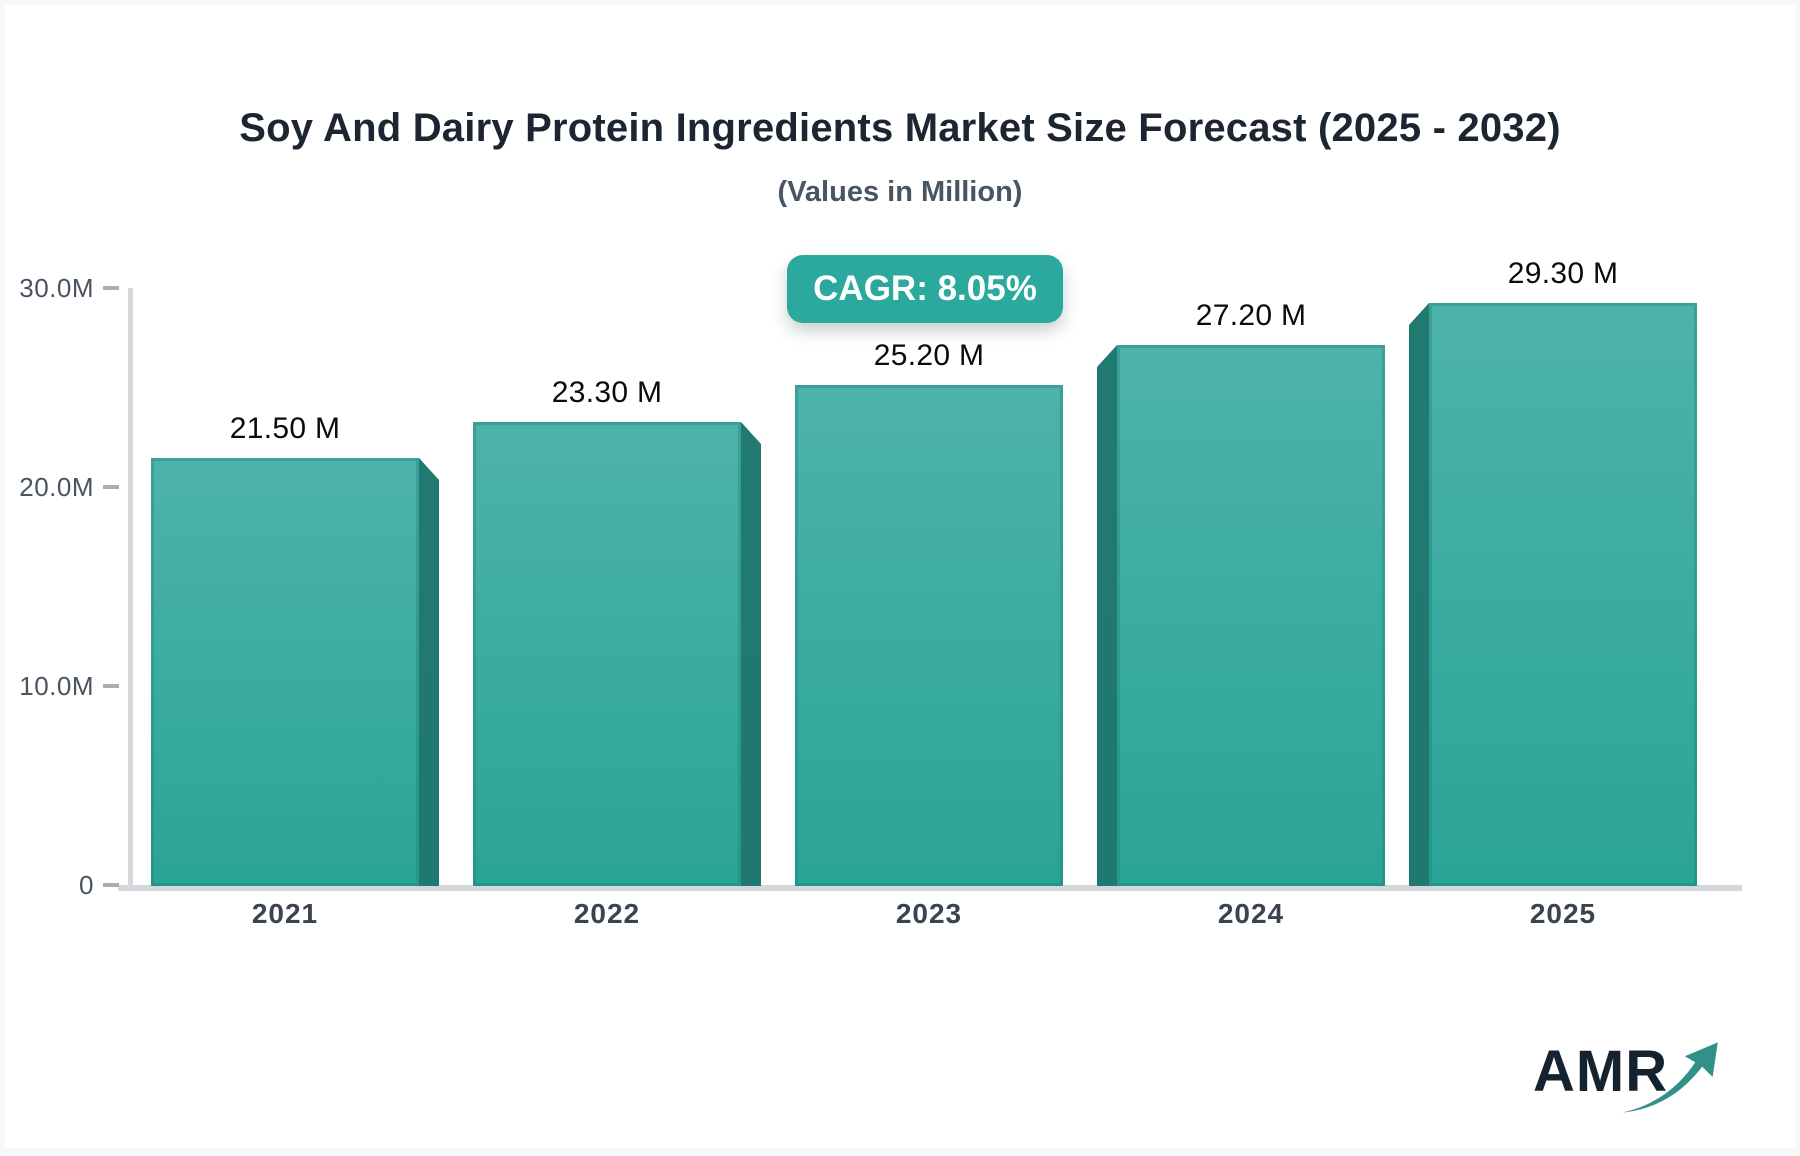 This screenshot has width=1800, height=1156. What do you see at coordinates (929, 913) in the screenshot?
I see `x-axis-label-2023: 2023` at bounding box center [929, 913].